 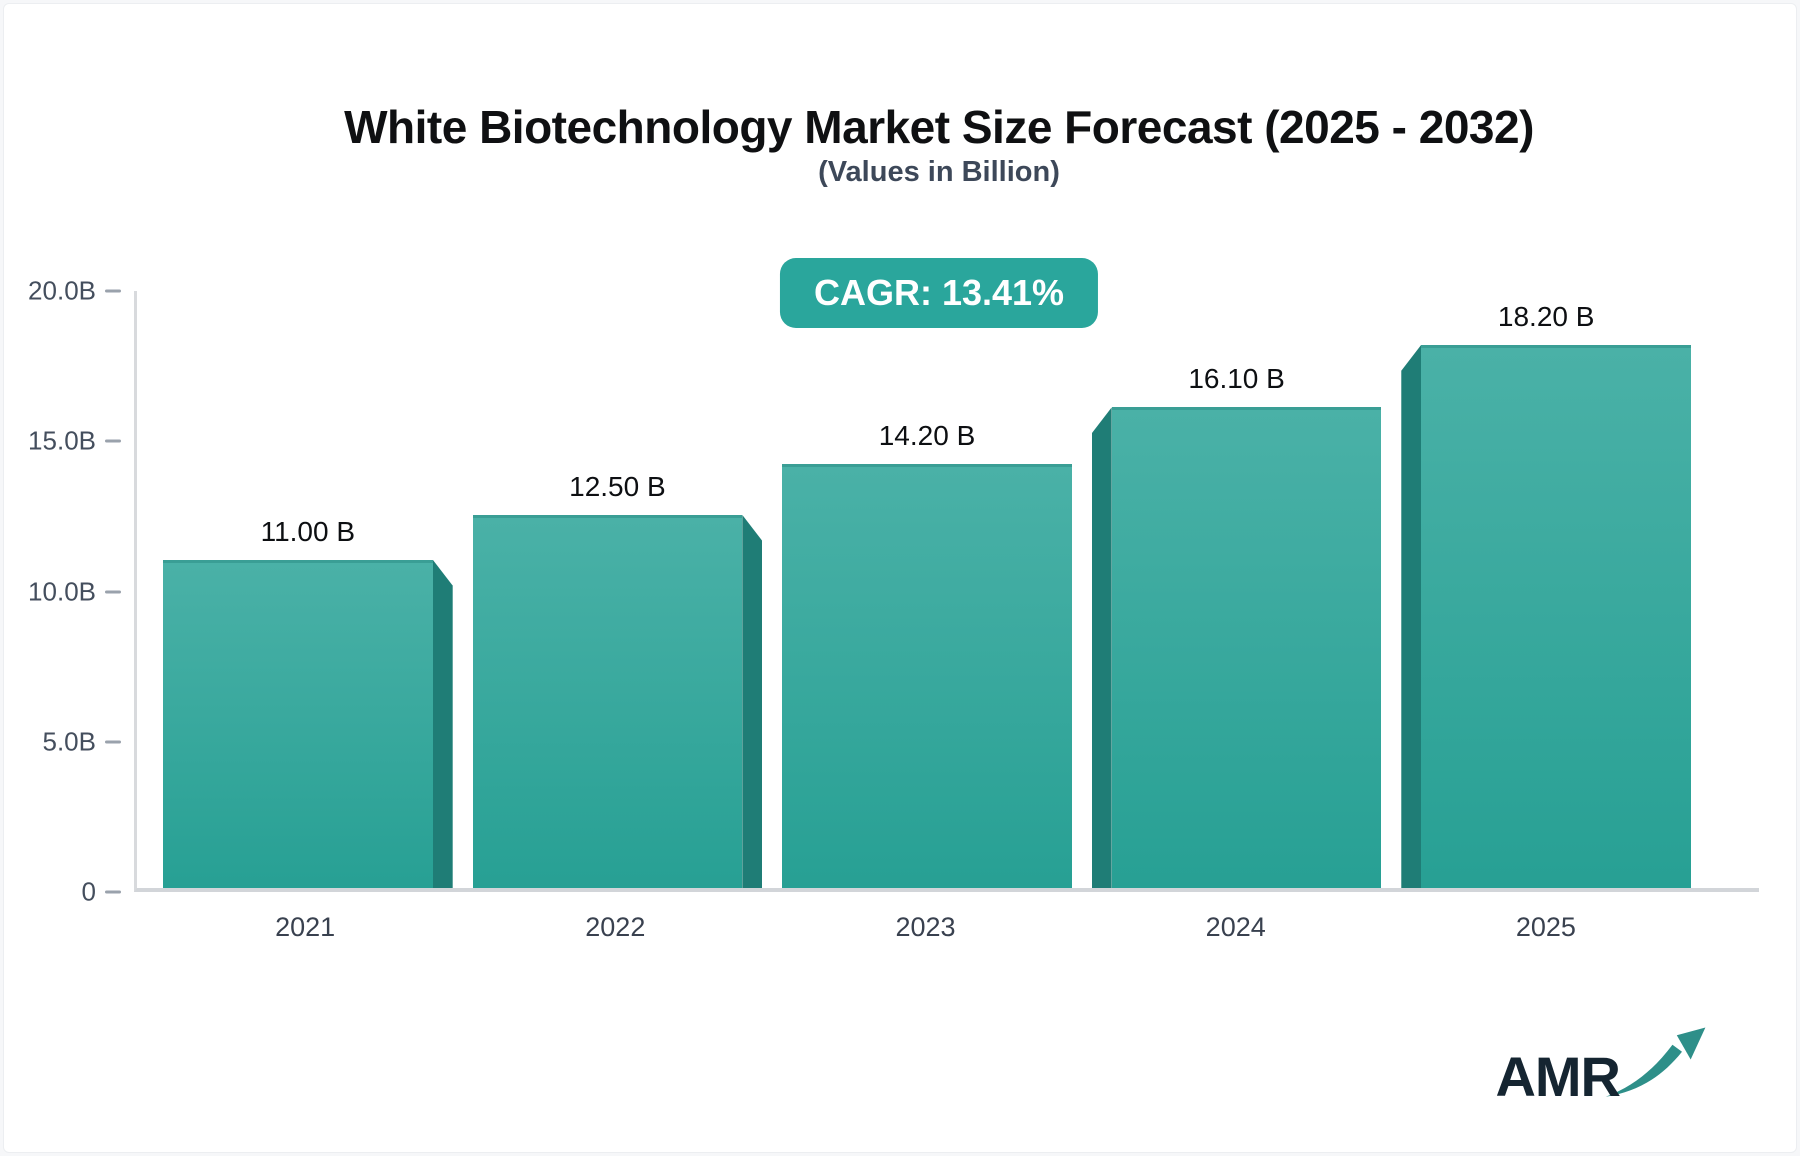 I want to click on bar-slot-2023: 14.20 B, so click(x=927, y=589).